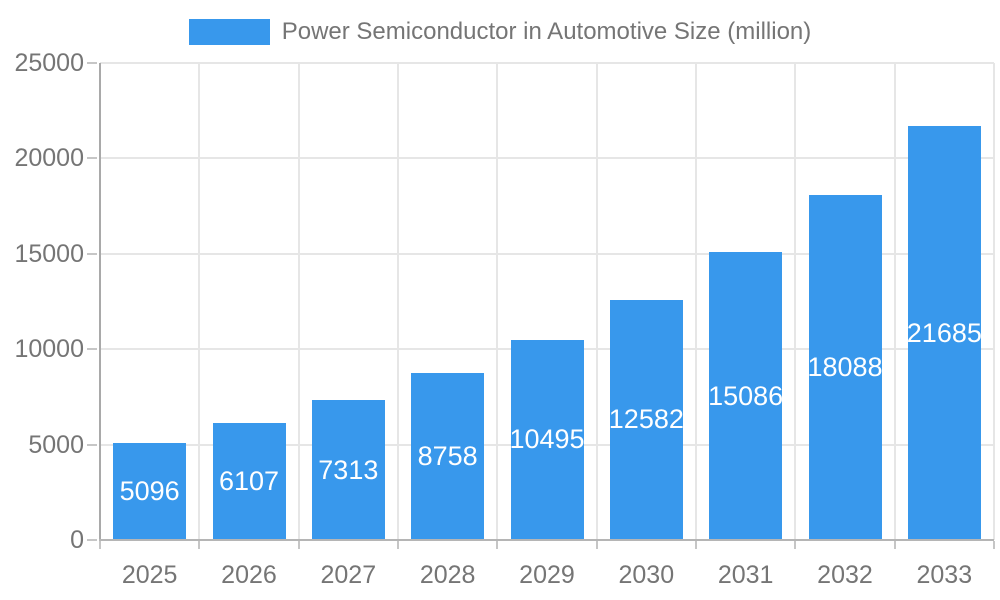 The image size is (1000, 600). Describe the element at coordinates (845, 575) in the screenshot. I see `x-tick-label: 2032` at that location.